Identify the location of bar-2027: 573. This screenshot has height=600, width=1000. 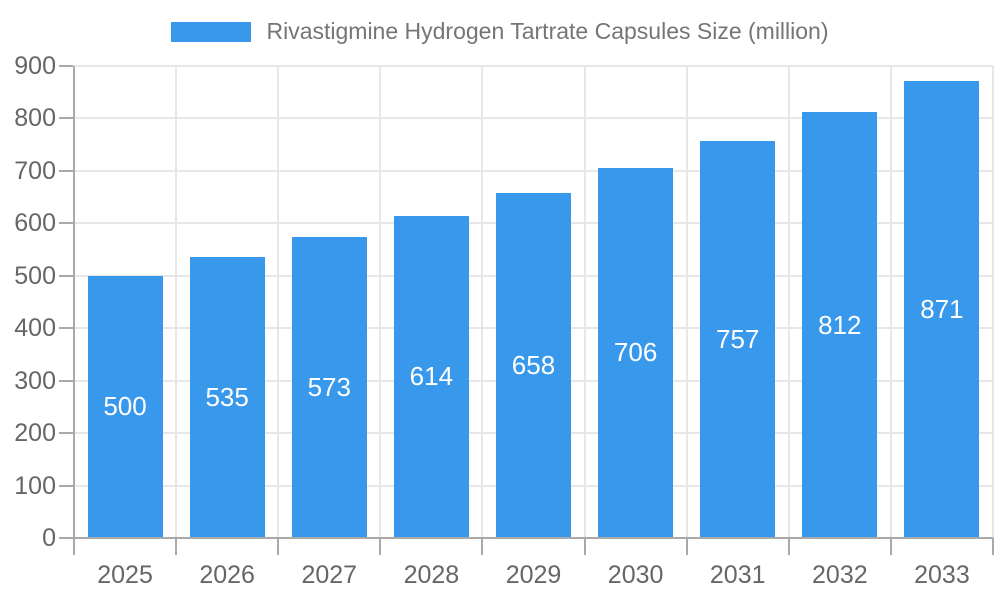
(329, 387).